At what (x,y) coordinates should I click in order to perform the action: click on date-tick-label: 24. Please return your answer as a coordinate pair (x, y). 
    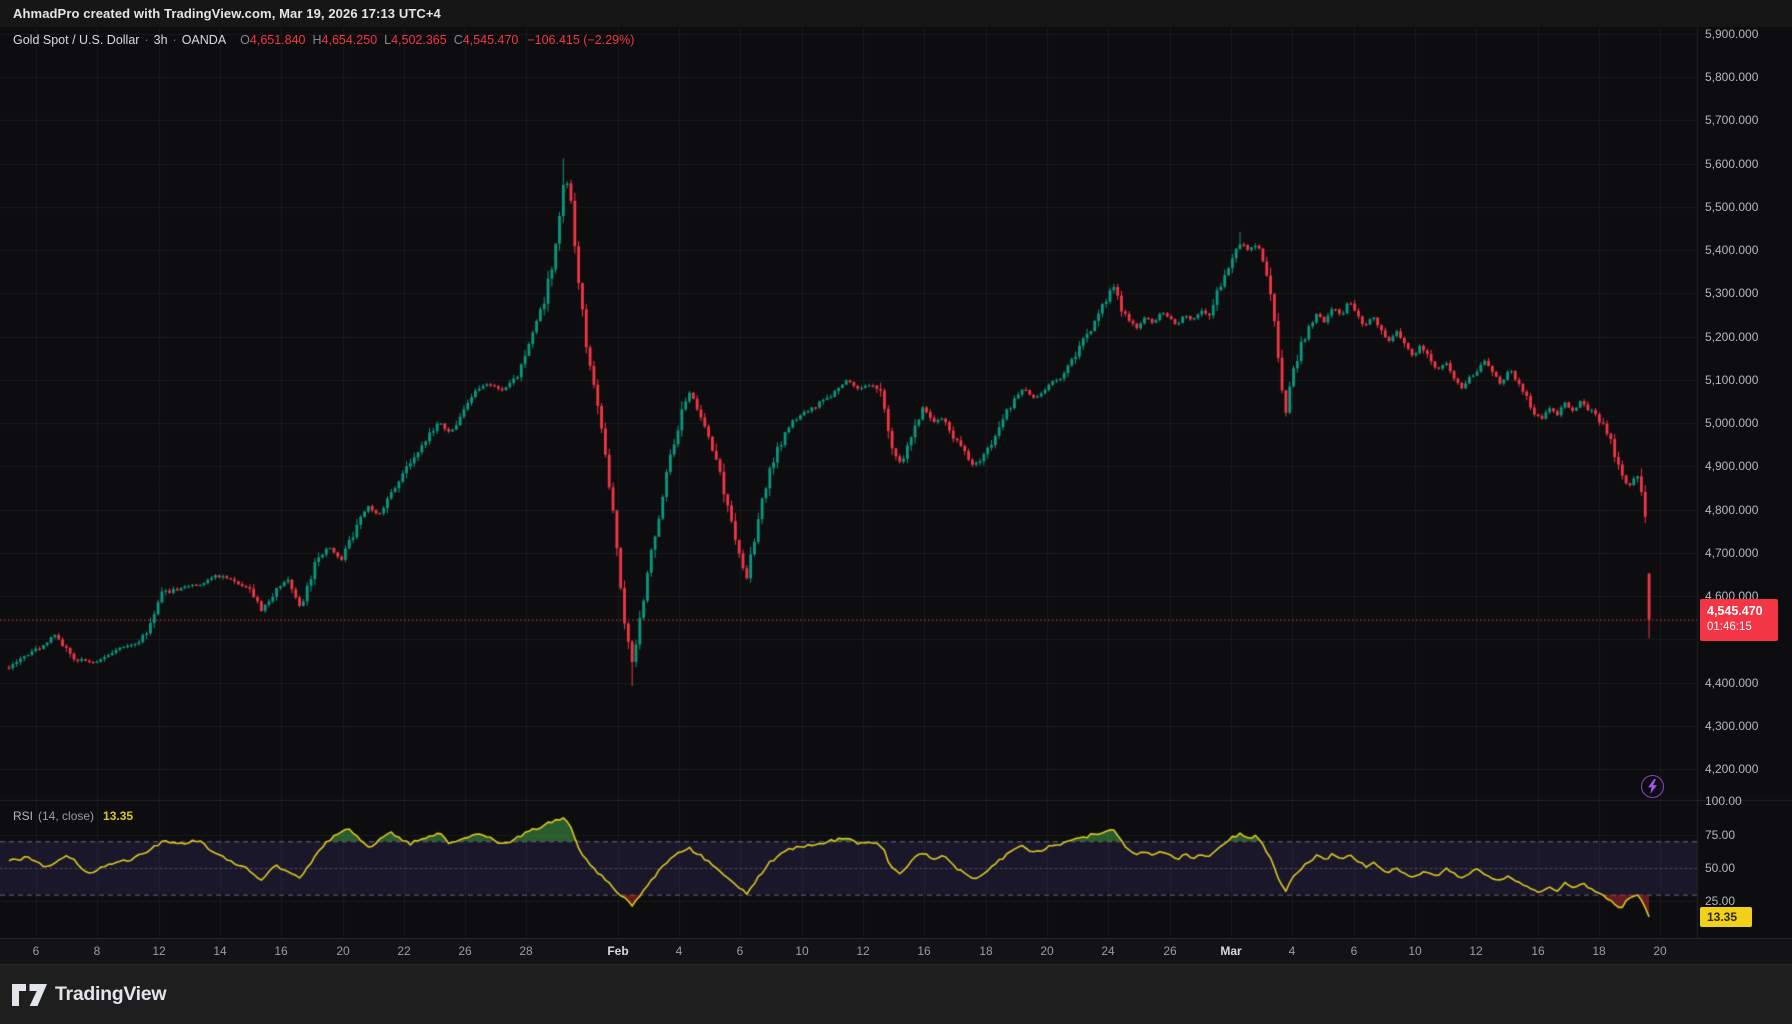
    Looking at the image, I should click on (1108, 951).